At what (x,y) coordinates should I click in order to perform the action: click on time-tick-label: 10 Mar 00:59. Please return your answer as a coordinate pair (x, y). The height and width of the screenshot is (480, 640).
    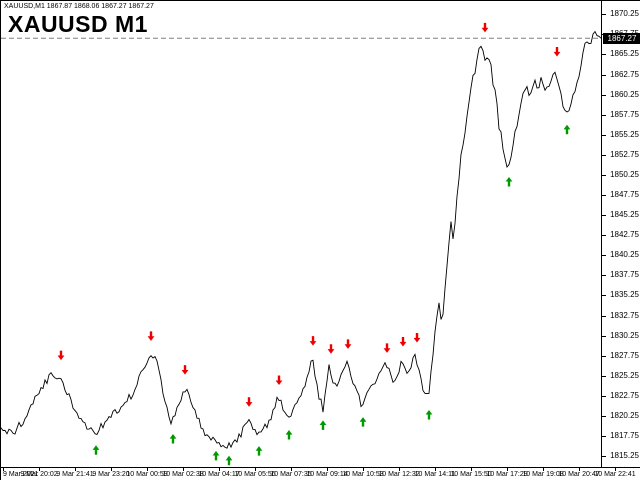
    Looking at the image, I should click on (147, 474).